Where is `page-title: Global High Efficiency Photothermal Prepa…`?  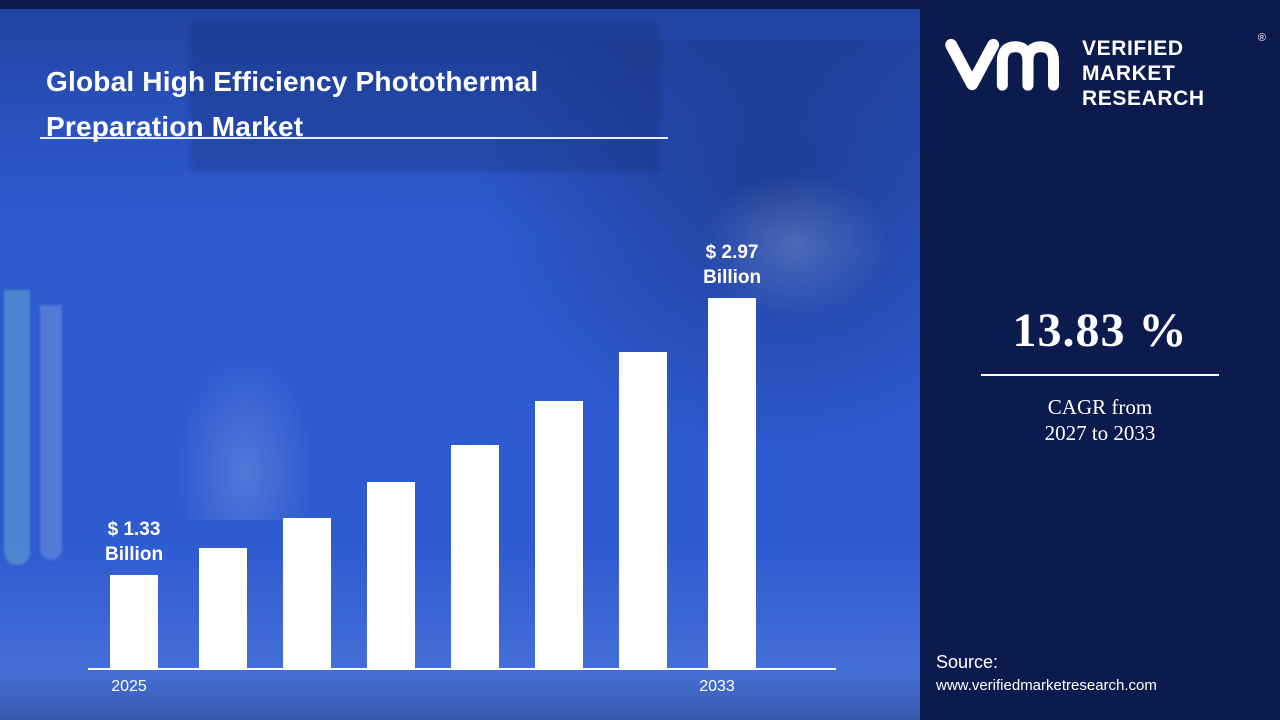
page-title: Global High Efficiency Photothermal Prepa… is located at coordinates (292, 104).